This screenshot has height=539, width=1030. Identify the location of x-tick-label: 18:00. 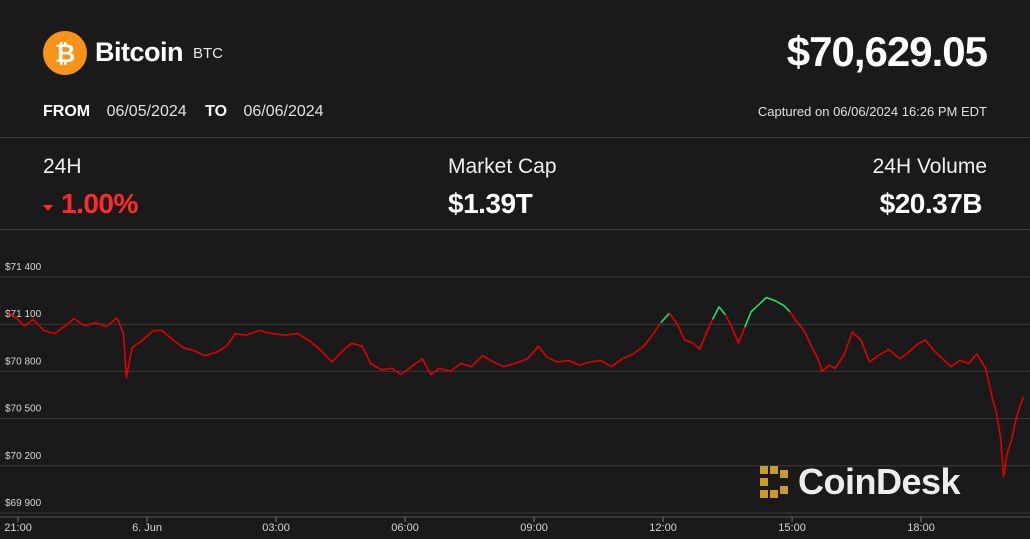
(921, 528).